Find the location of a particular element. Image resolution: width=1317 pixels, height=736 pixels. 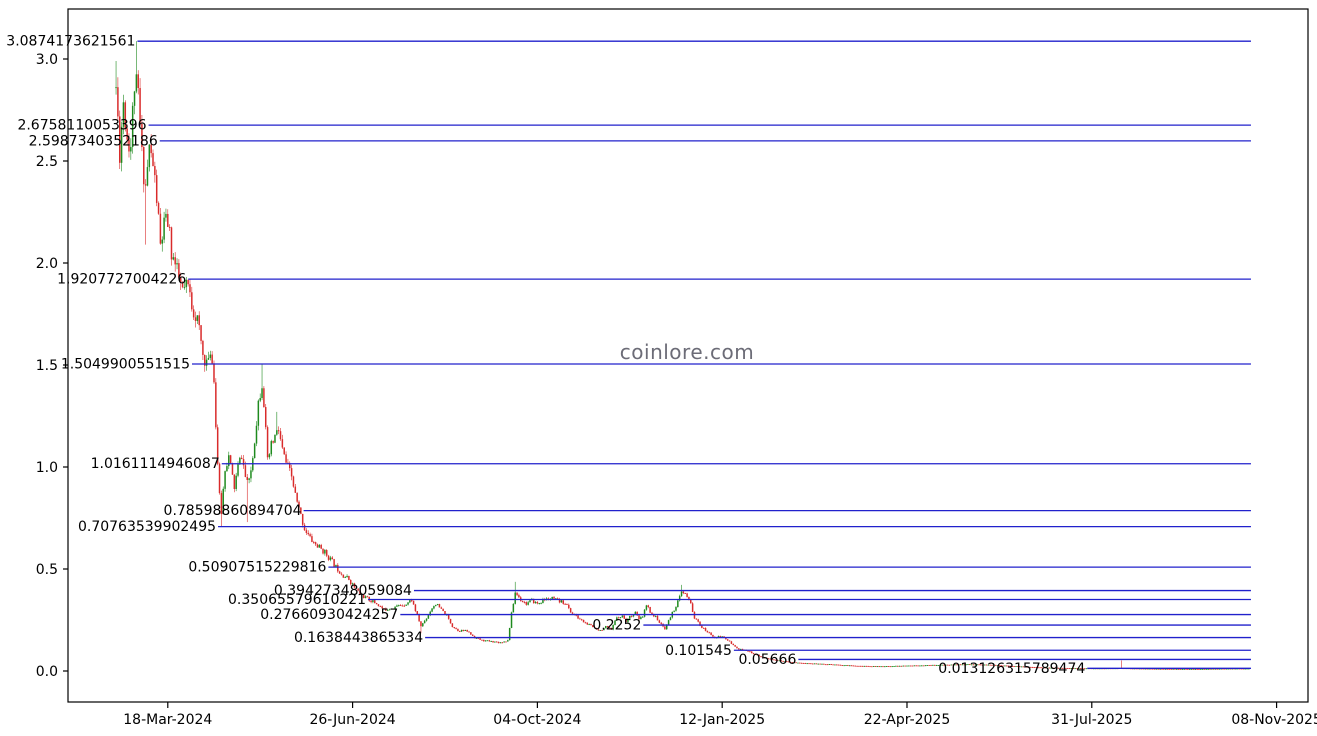

y-tick-label: 1.0 is located at coordinates (47, 468).